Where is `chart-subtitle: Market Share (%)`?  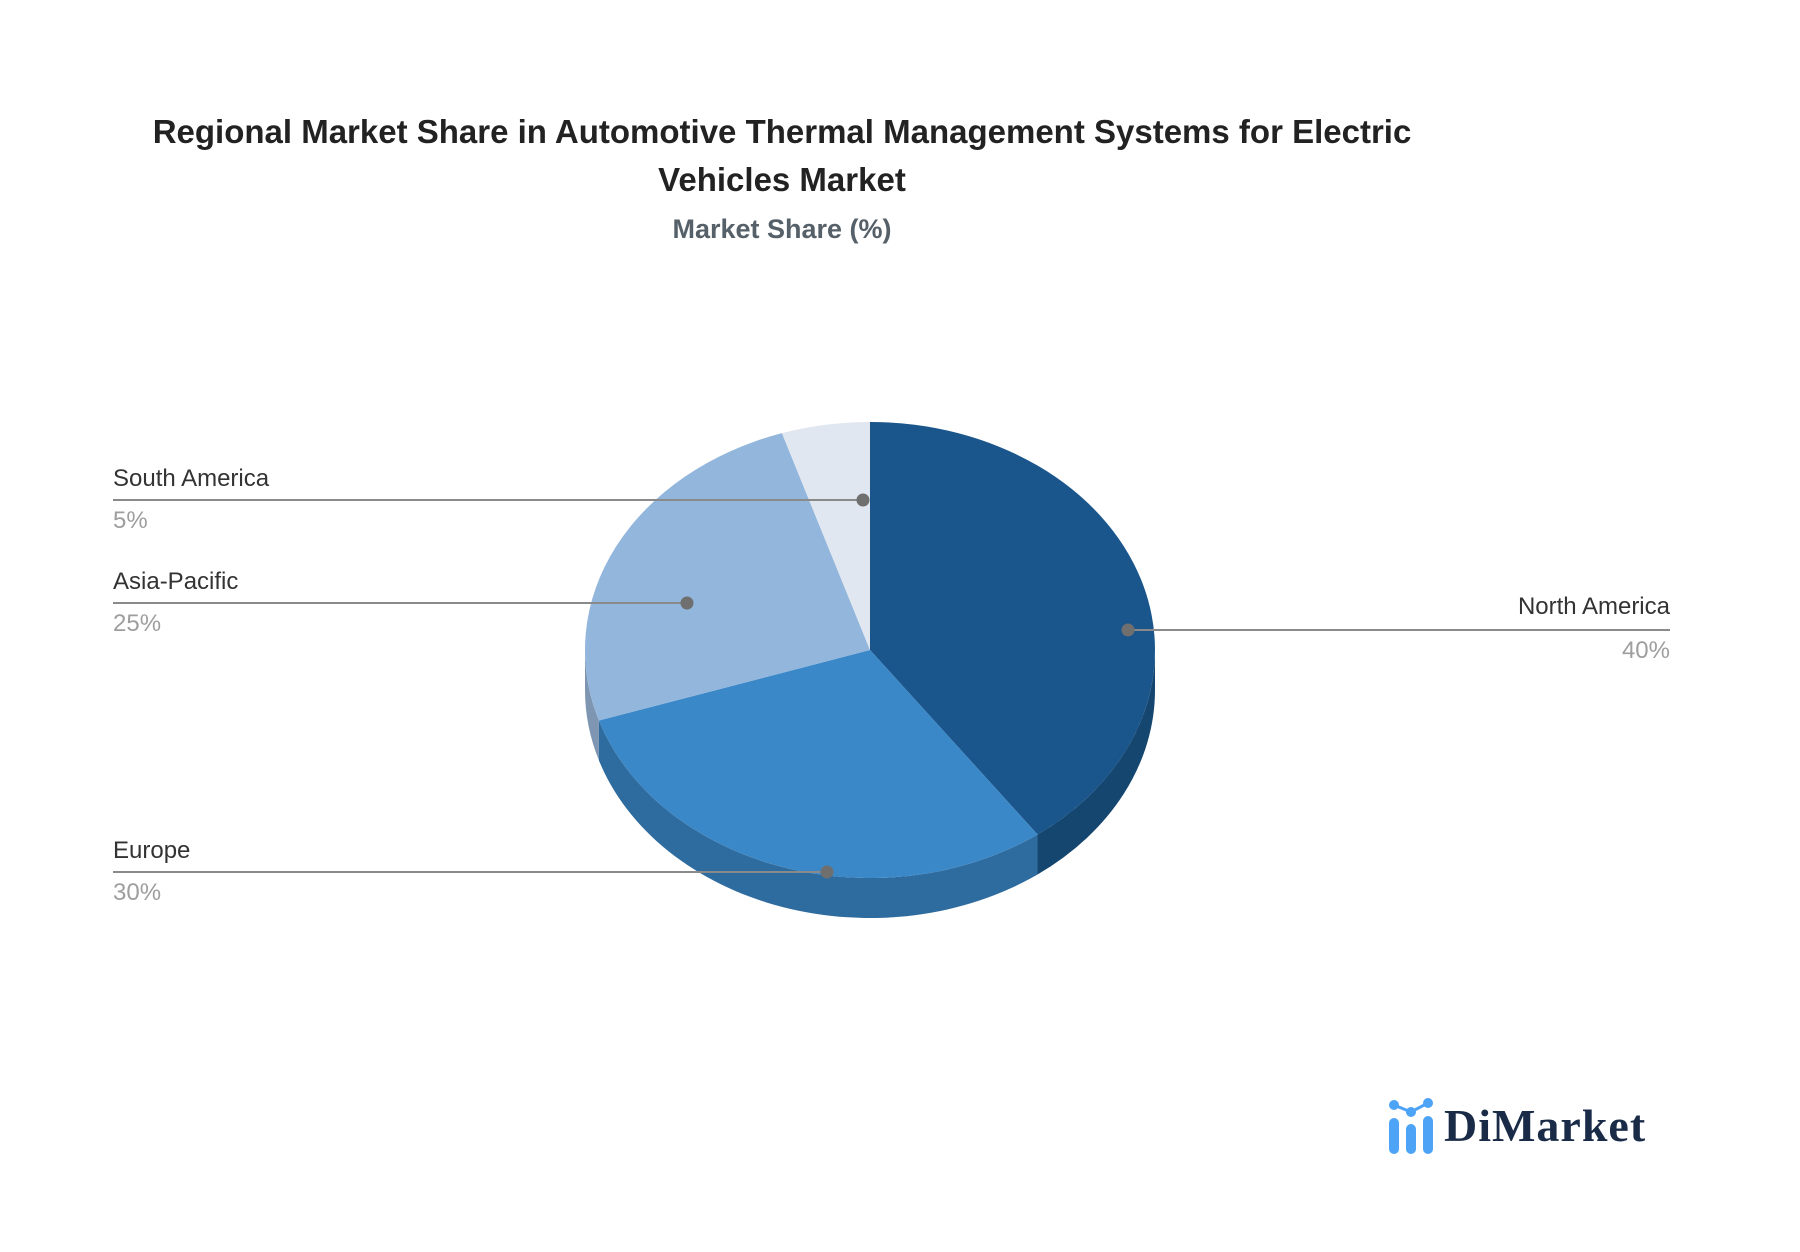 chart-subtitle: Market Share (%) is located at coordinates (782, 229).